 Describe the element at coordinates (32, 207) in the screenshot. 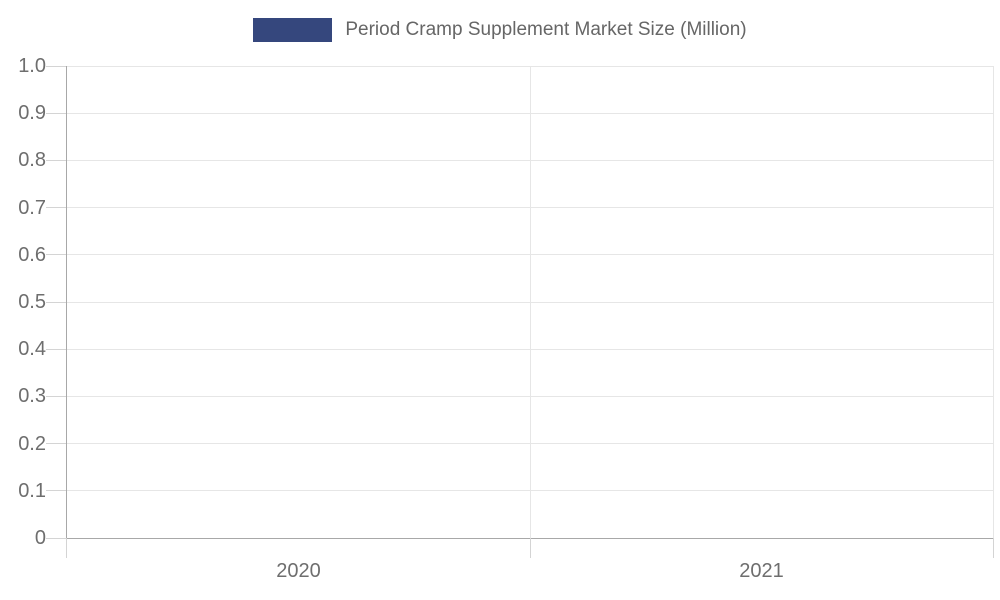

I see `y-axis-label: 0.7` at that location.